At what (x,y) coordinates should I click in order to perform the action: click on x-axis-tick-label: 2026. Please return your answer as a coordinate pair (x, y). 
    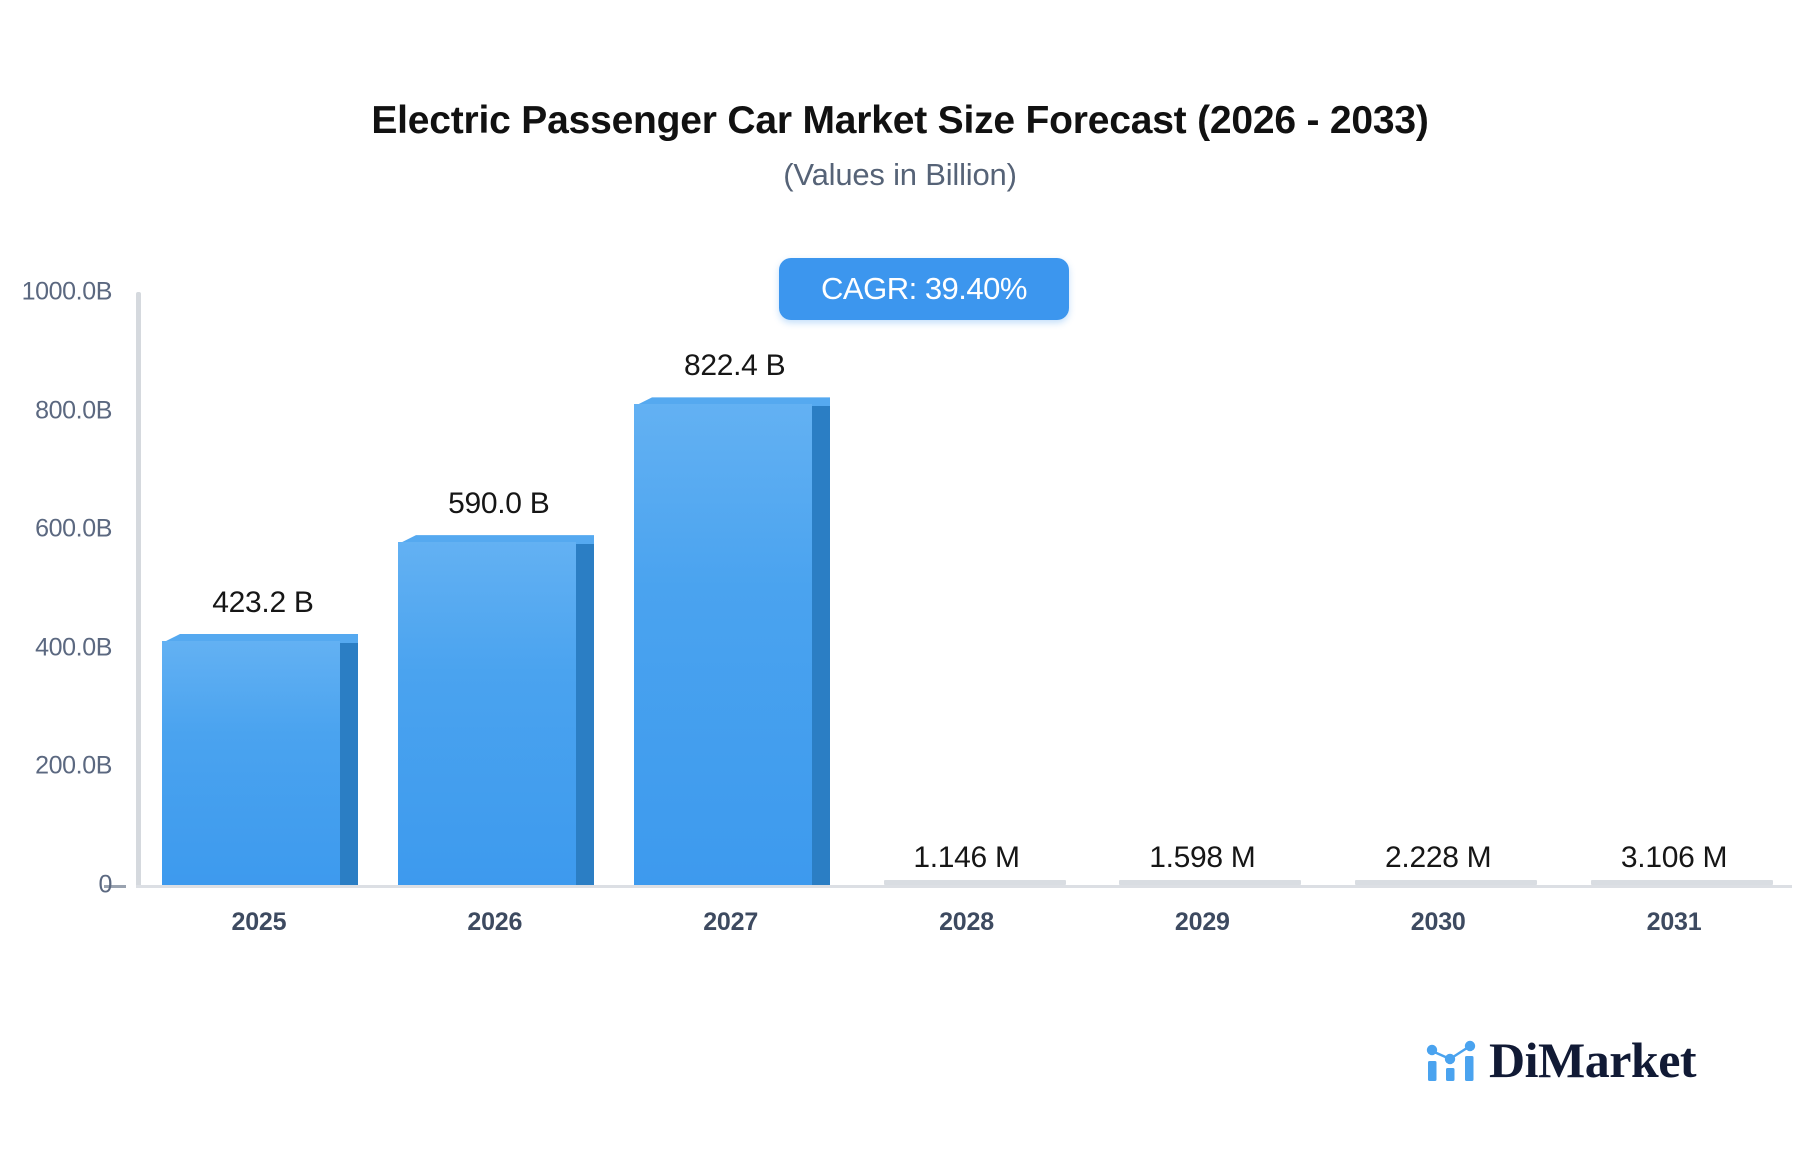
    Looking at the image, I should click on (495, 922).